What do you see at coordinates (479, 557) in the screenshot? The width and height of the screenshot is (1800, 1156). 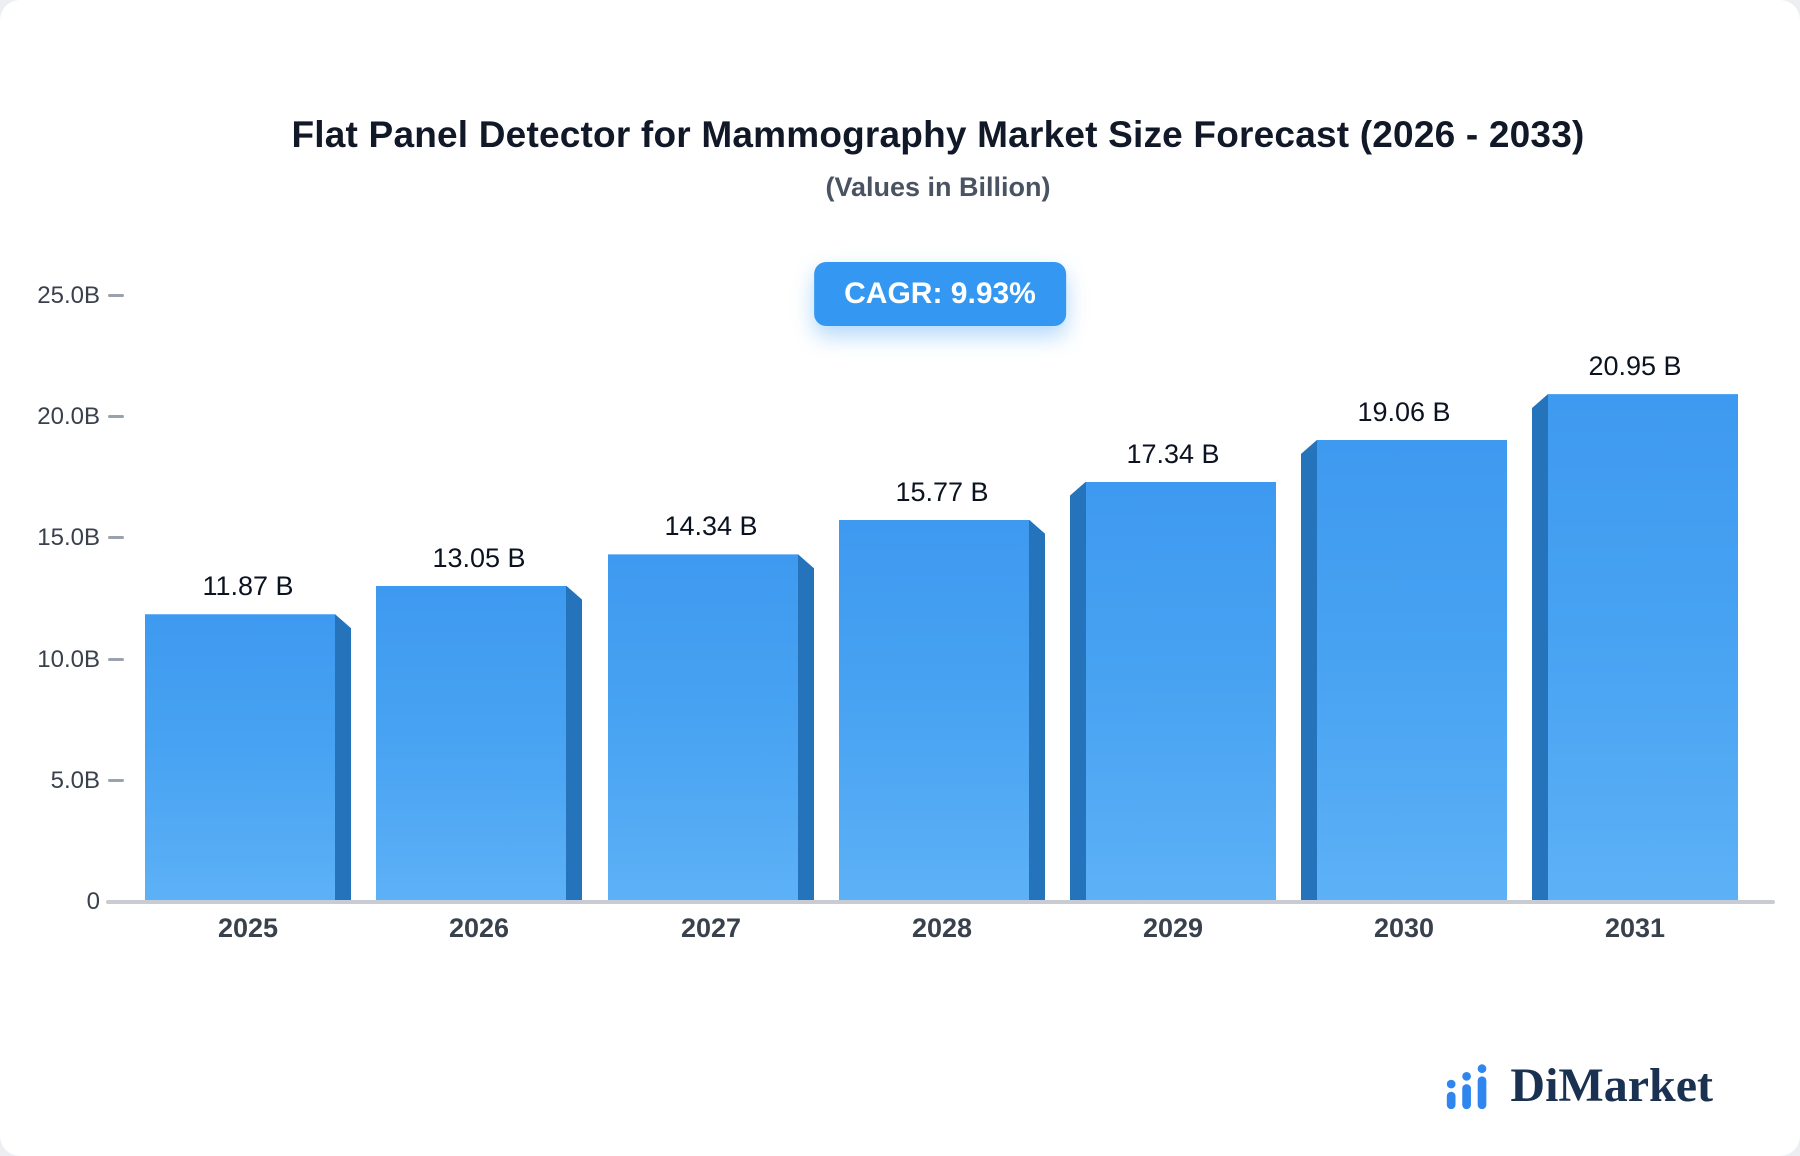 I see `bar-value-label: 13.05 B` at bounding box center [479, 557].